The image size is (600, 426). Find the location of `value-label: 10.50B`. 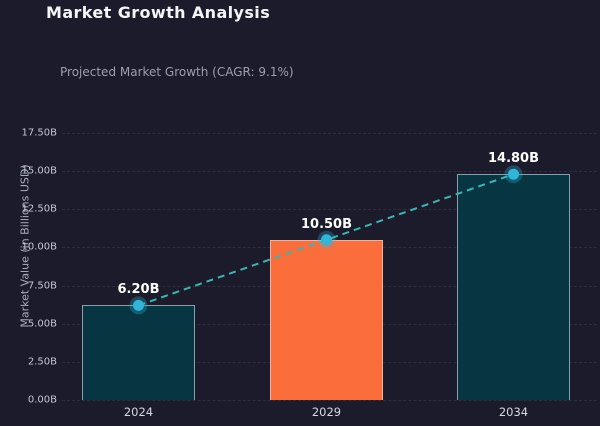

value-label: 10.50B is located at coordinates (326, 224).